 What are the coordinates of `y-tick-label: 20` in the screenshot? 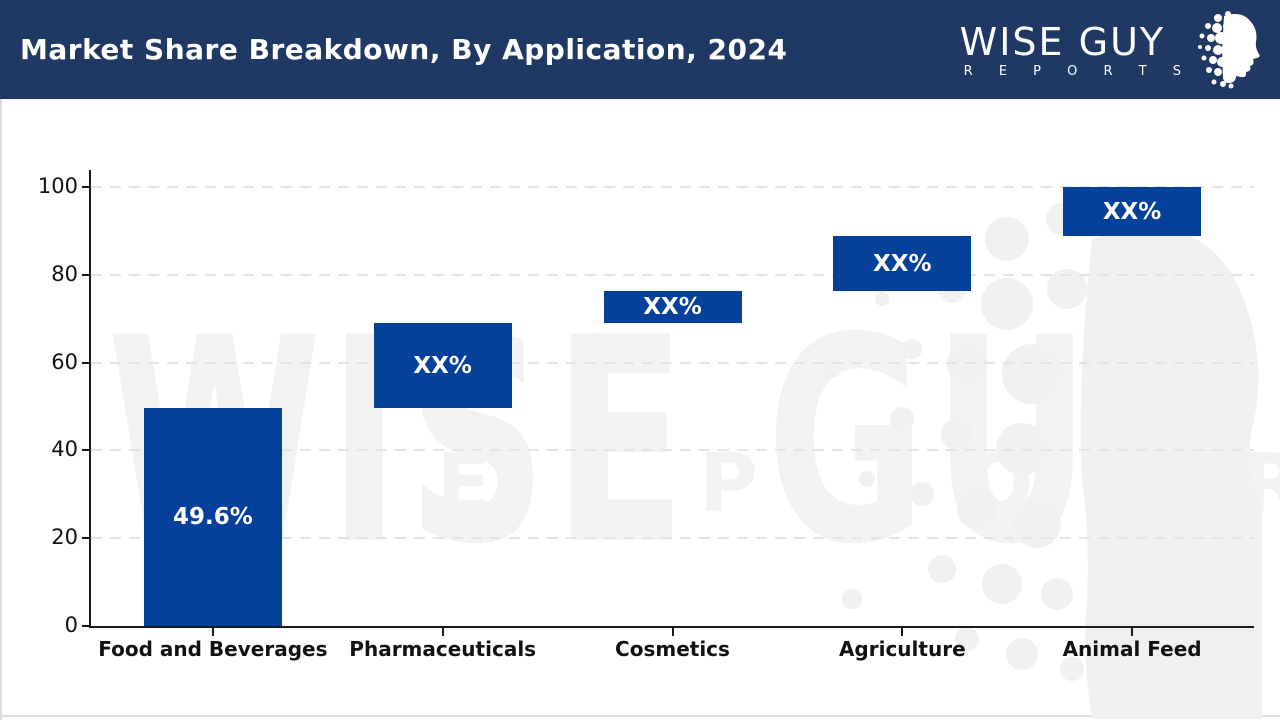 It's located at (64, 537).